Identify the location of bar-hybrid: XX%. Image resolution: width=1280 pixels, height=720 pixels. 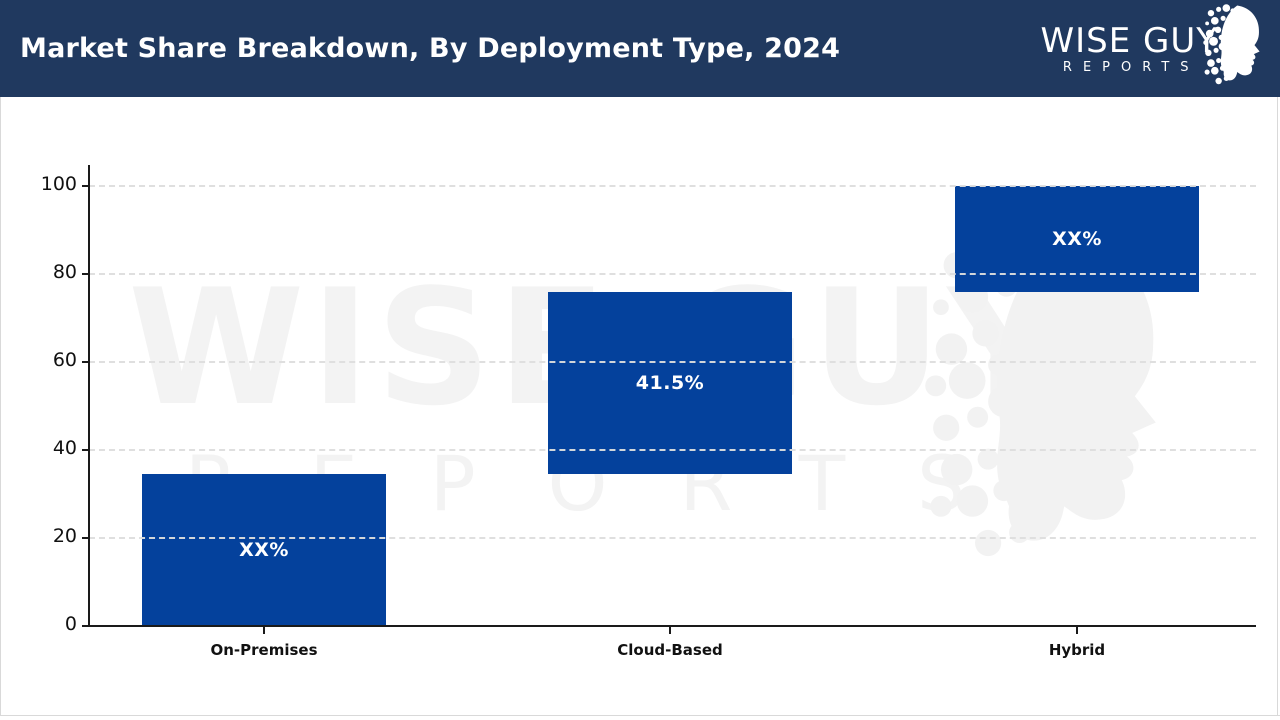
(1077, 239).